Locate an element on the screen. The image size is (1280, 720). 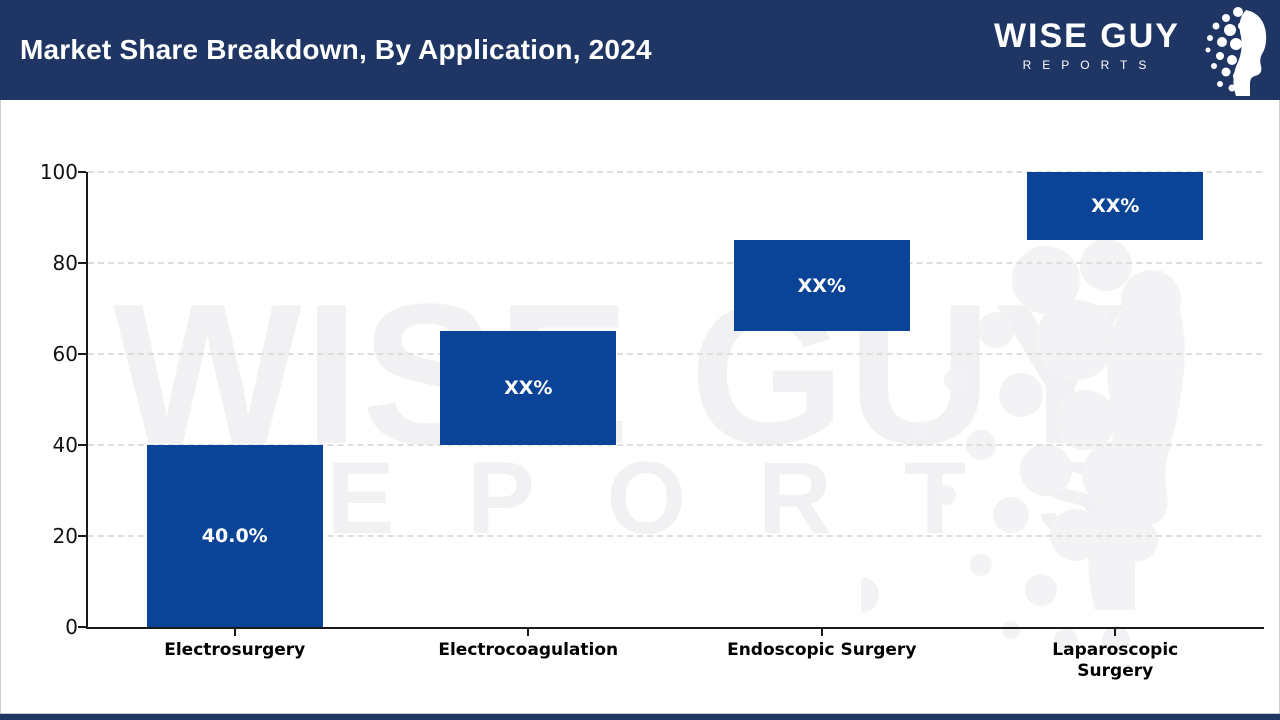
logo-name-text: WISE GUY is located at coordinates (1086, 36).